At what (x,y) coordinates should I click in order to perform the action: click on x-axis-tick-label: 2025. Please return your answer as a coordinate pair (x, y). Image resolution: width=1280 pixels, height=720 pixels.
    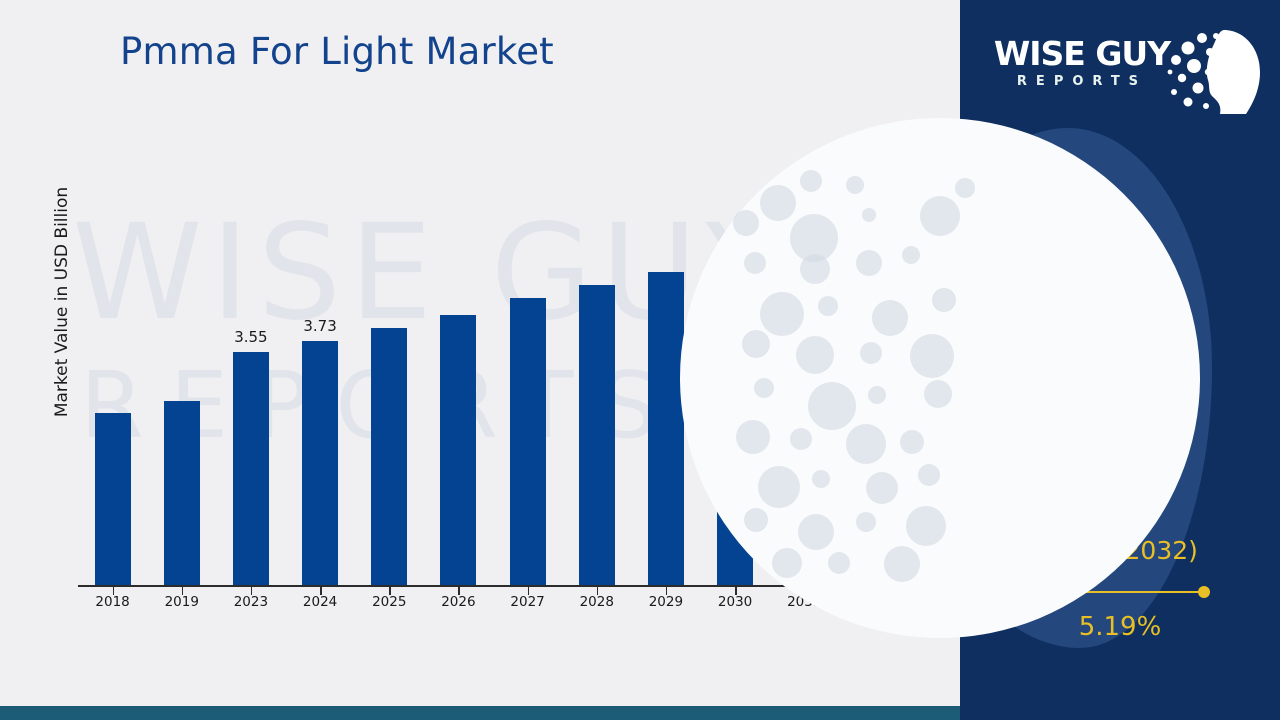
    Looking at the image, I should click on (389, 602).